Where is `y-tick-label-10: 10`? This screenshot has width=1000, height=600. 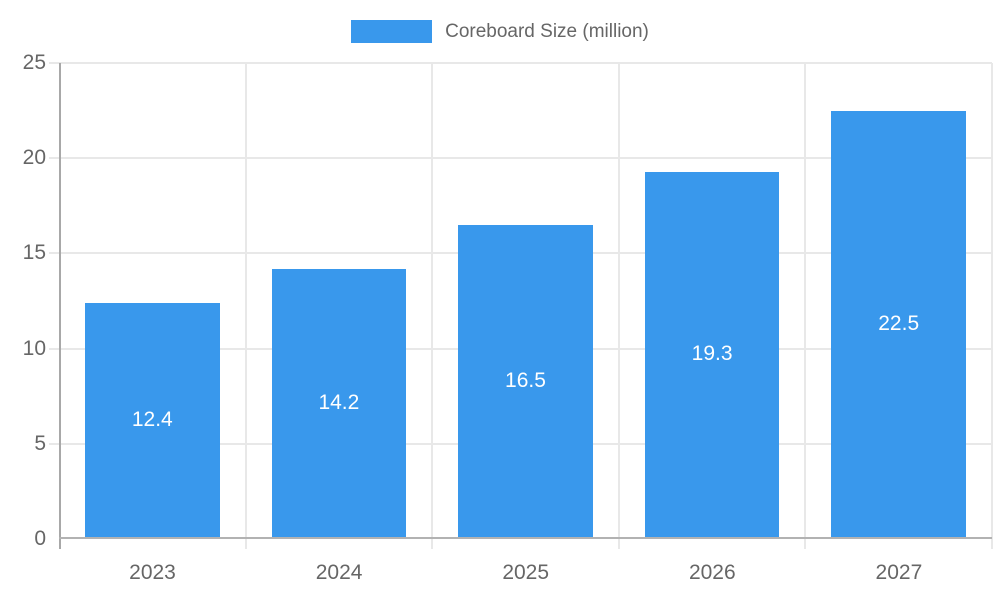 y-tick-label-10: 10 is located at coordinates (34, 348).